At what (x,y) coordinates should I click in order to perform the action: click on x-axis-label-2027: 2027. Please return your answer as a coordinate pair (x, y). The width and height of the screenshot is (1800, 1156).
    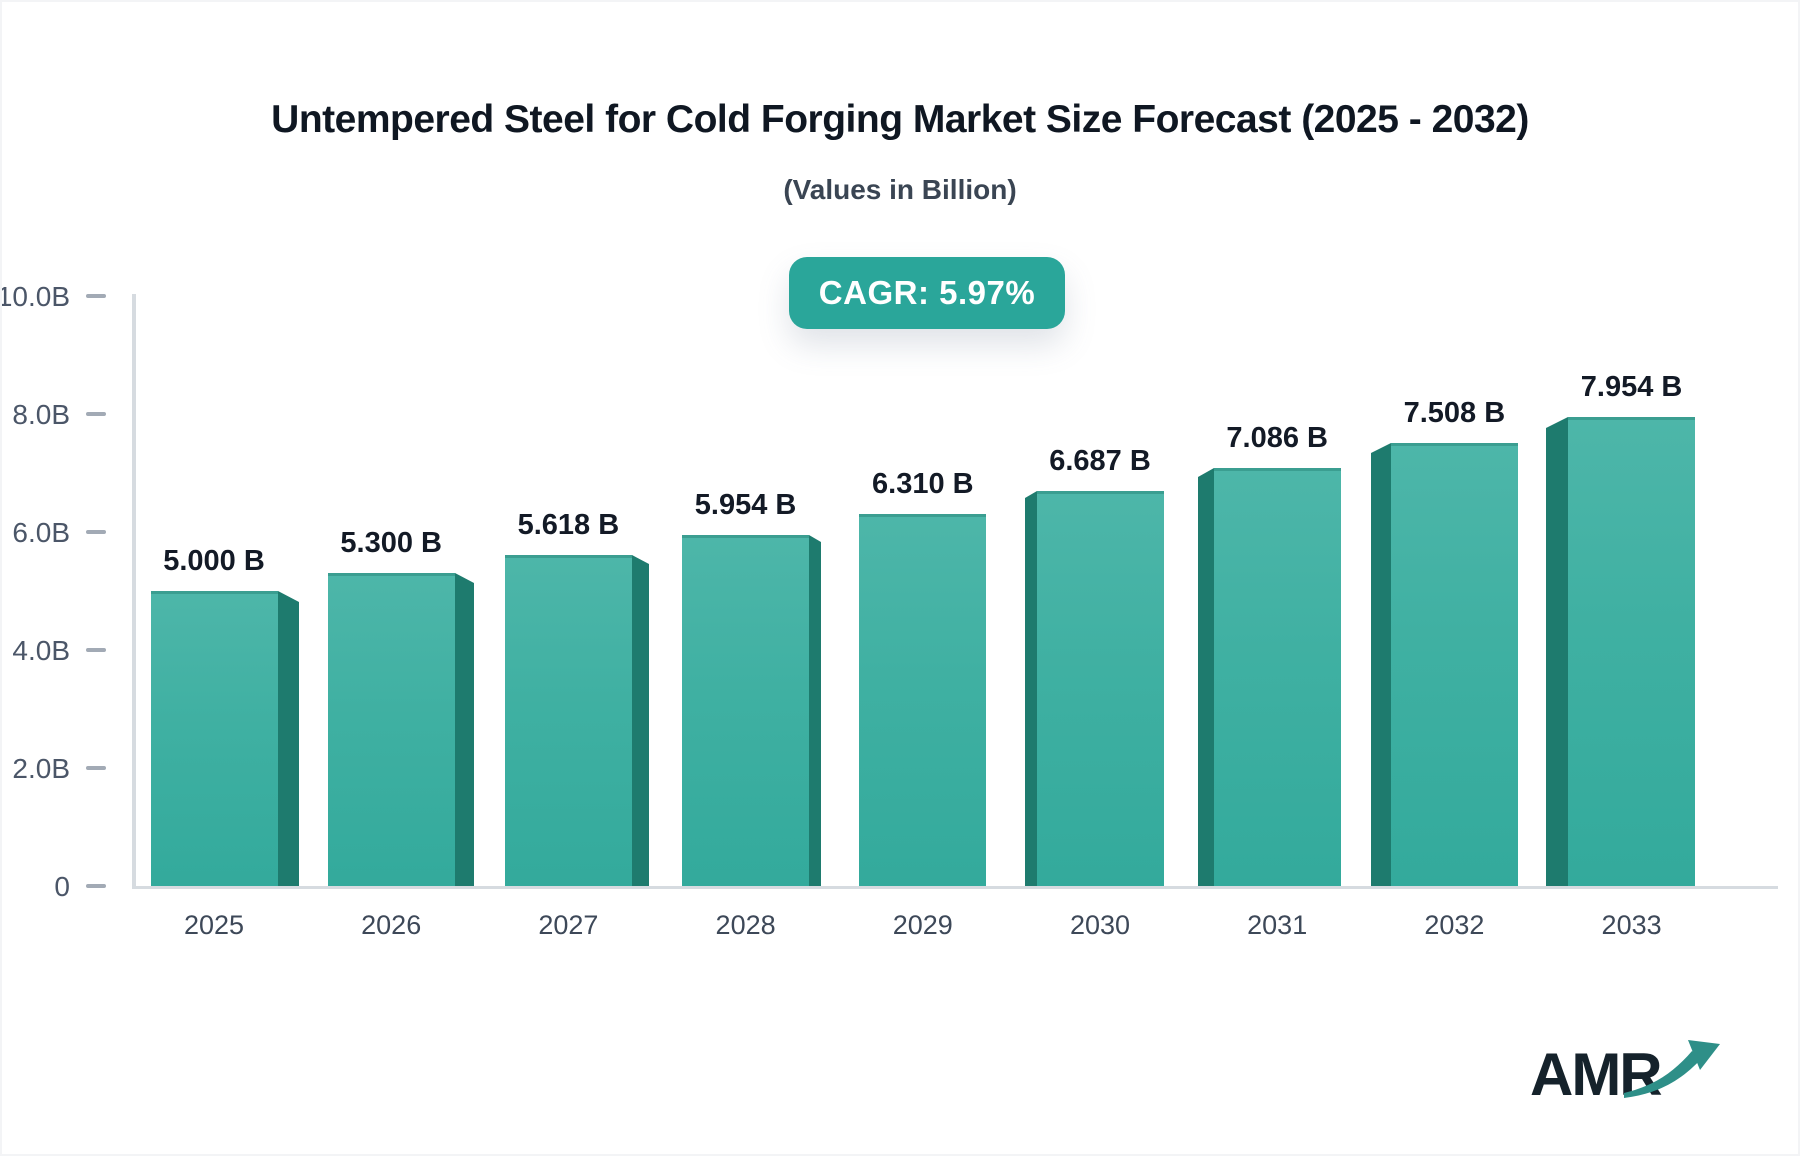
    Looking at the image, I should click on (568, 925).